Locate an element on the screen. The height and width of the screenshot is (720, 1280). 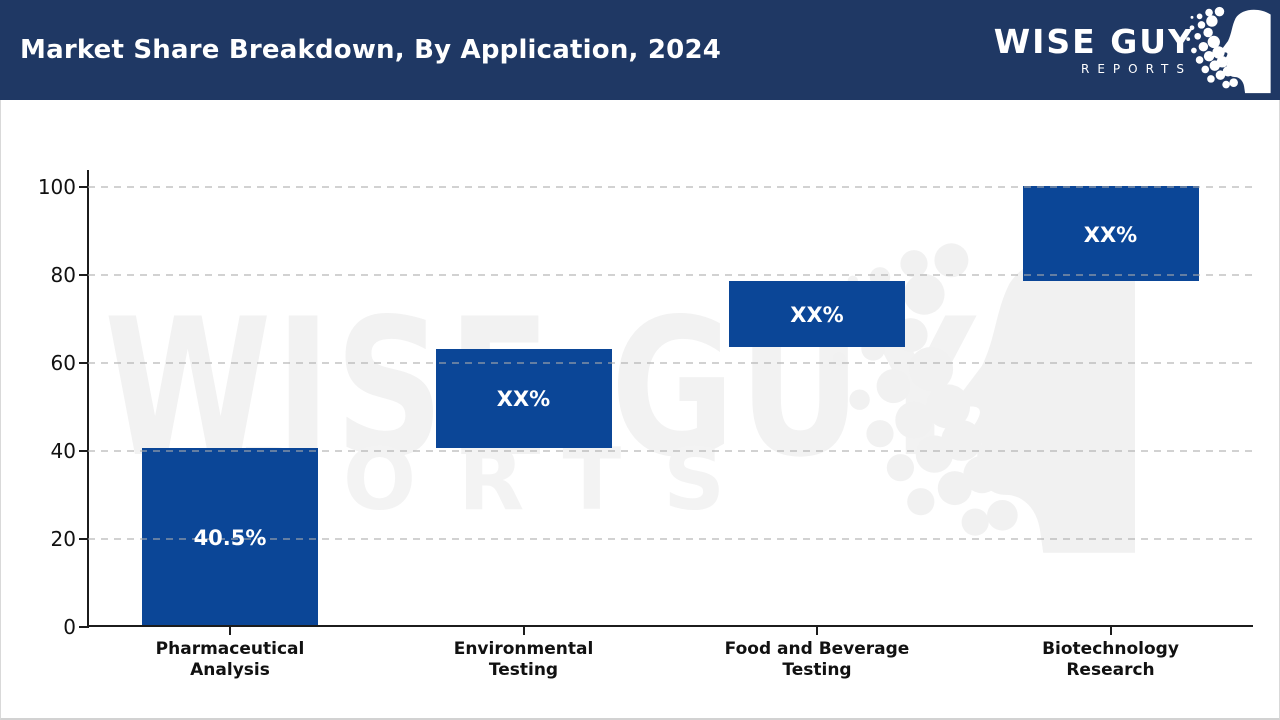
y-axis-tick-label: 80 is located at coordinates (63, 275).